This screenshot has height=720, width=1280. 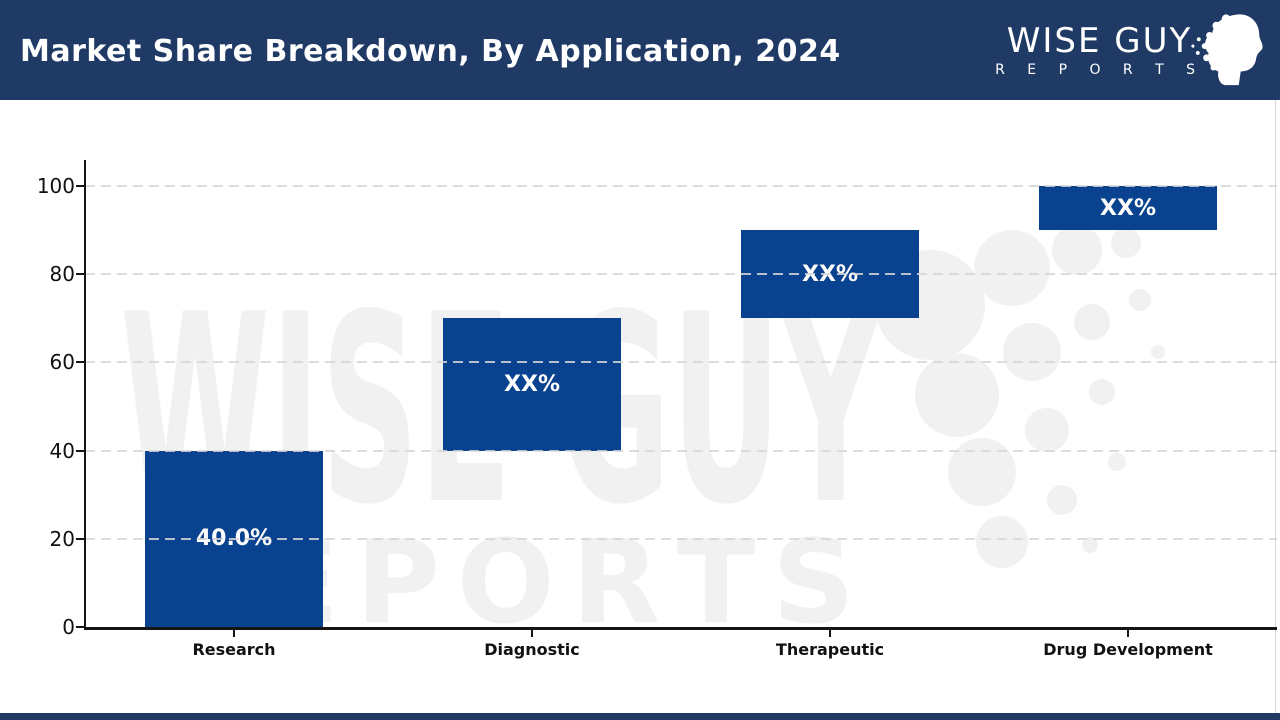 What do you see at coordinates (62, 274) in the screenshot?
I see `y-tick-label-80: 80` at bounding box center [62, 274].